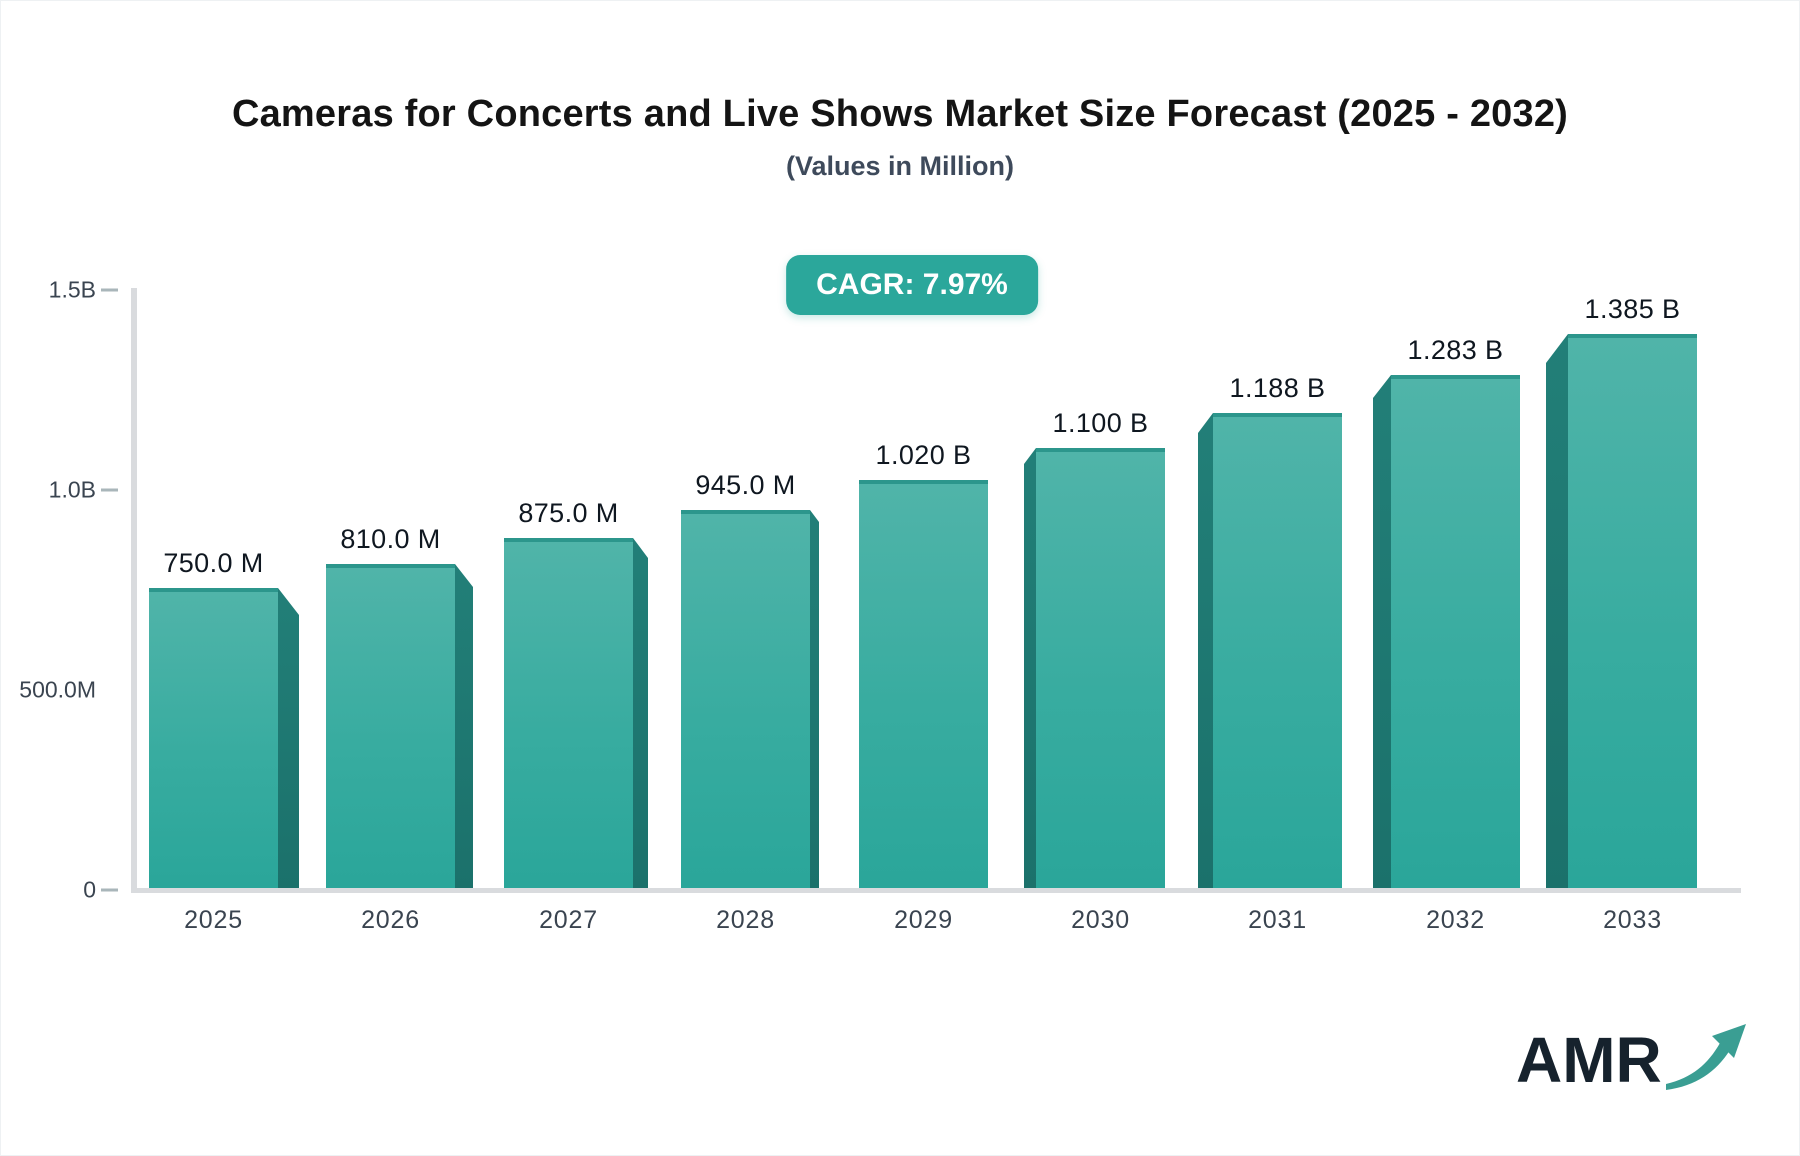  What do you see at coordinates (213, 920) in the screenshot?
I see `x-axis-category-label: 2025` at bounding box center [213, 920].